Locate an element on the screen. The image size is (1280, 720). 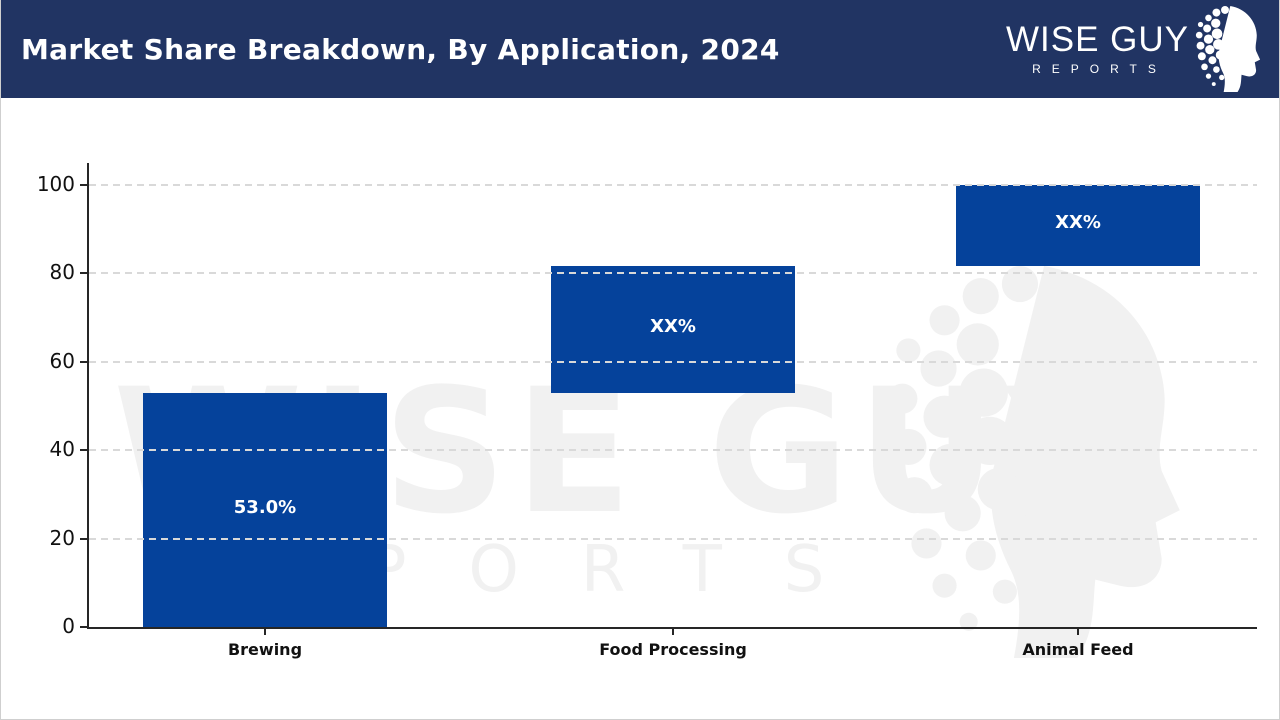
y-tick-label: 0 is located at coordinates (68, 626).